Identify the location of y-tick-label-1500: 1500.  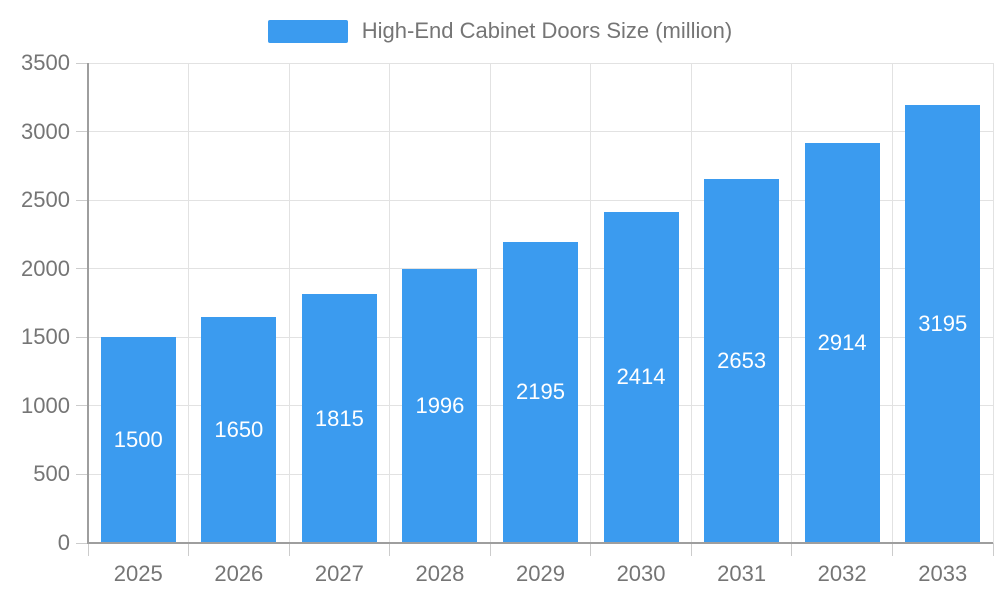
(45, 337).